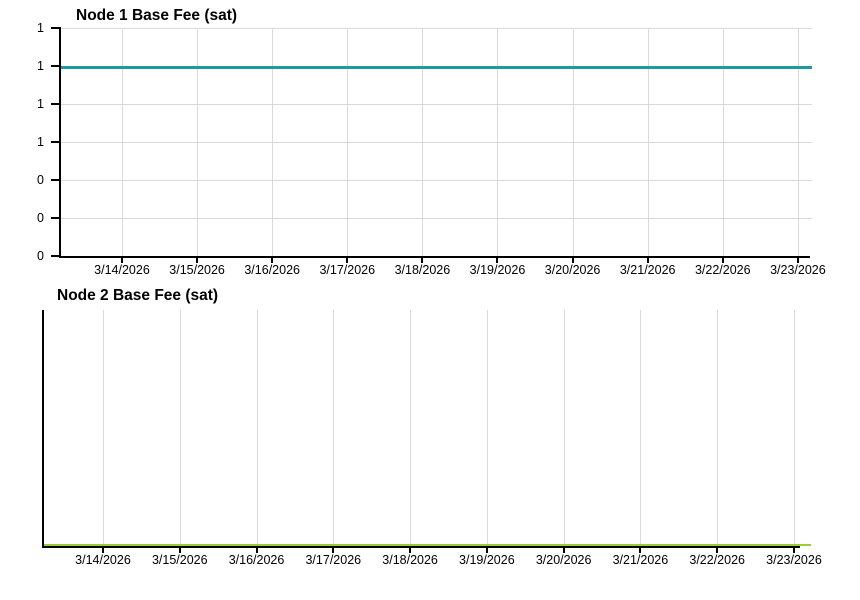  Describe the element at coordinates (157, 15) in the screenshot. I see `chart-title-node1: Node 1 Base Fee (sat)` at that location.